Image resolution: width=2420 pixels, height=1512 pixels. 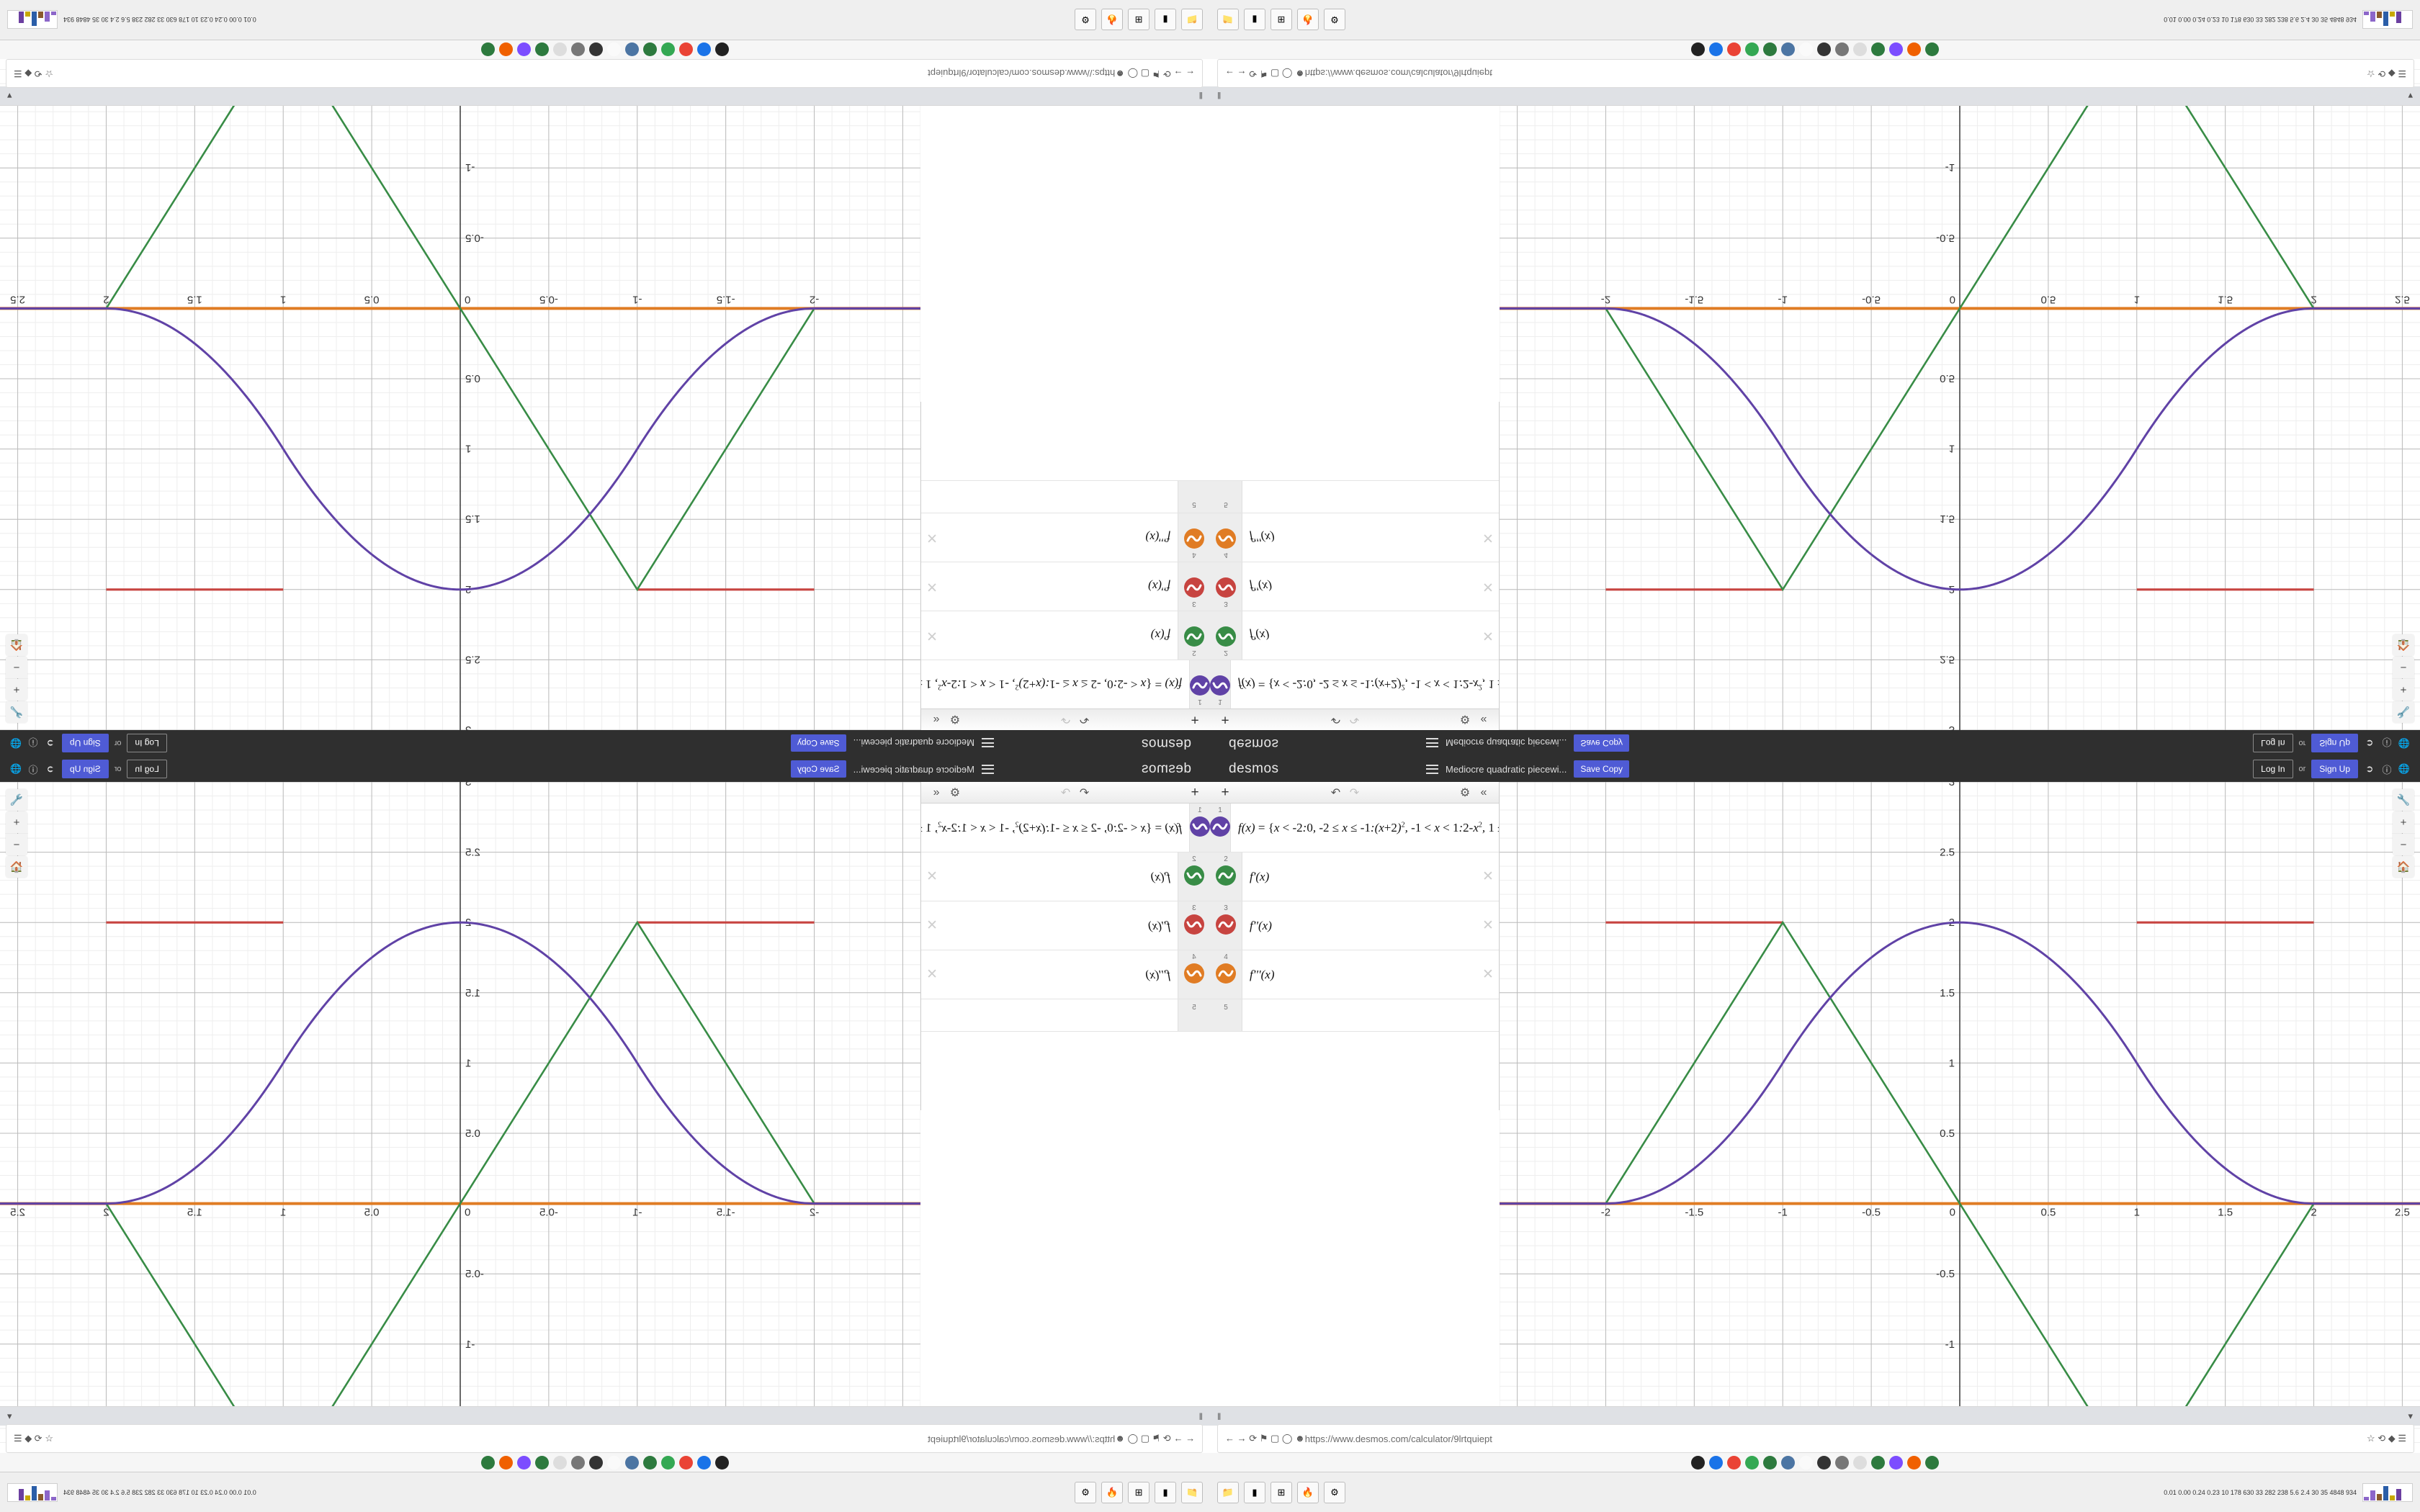 I want to click on calculator-icon: ⊞, so click(x=1281, y=20).